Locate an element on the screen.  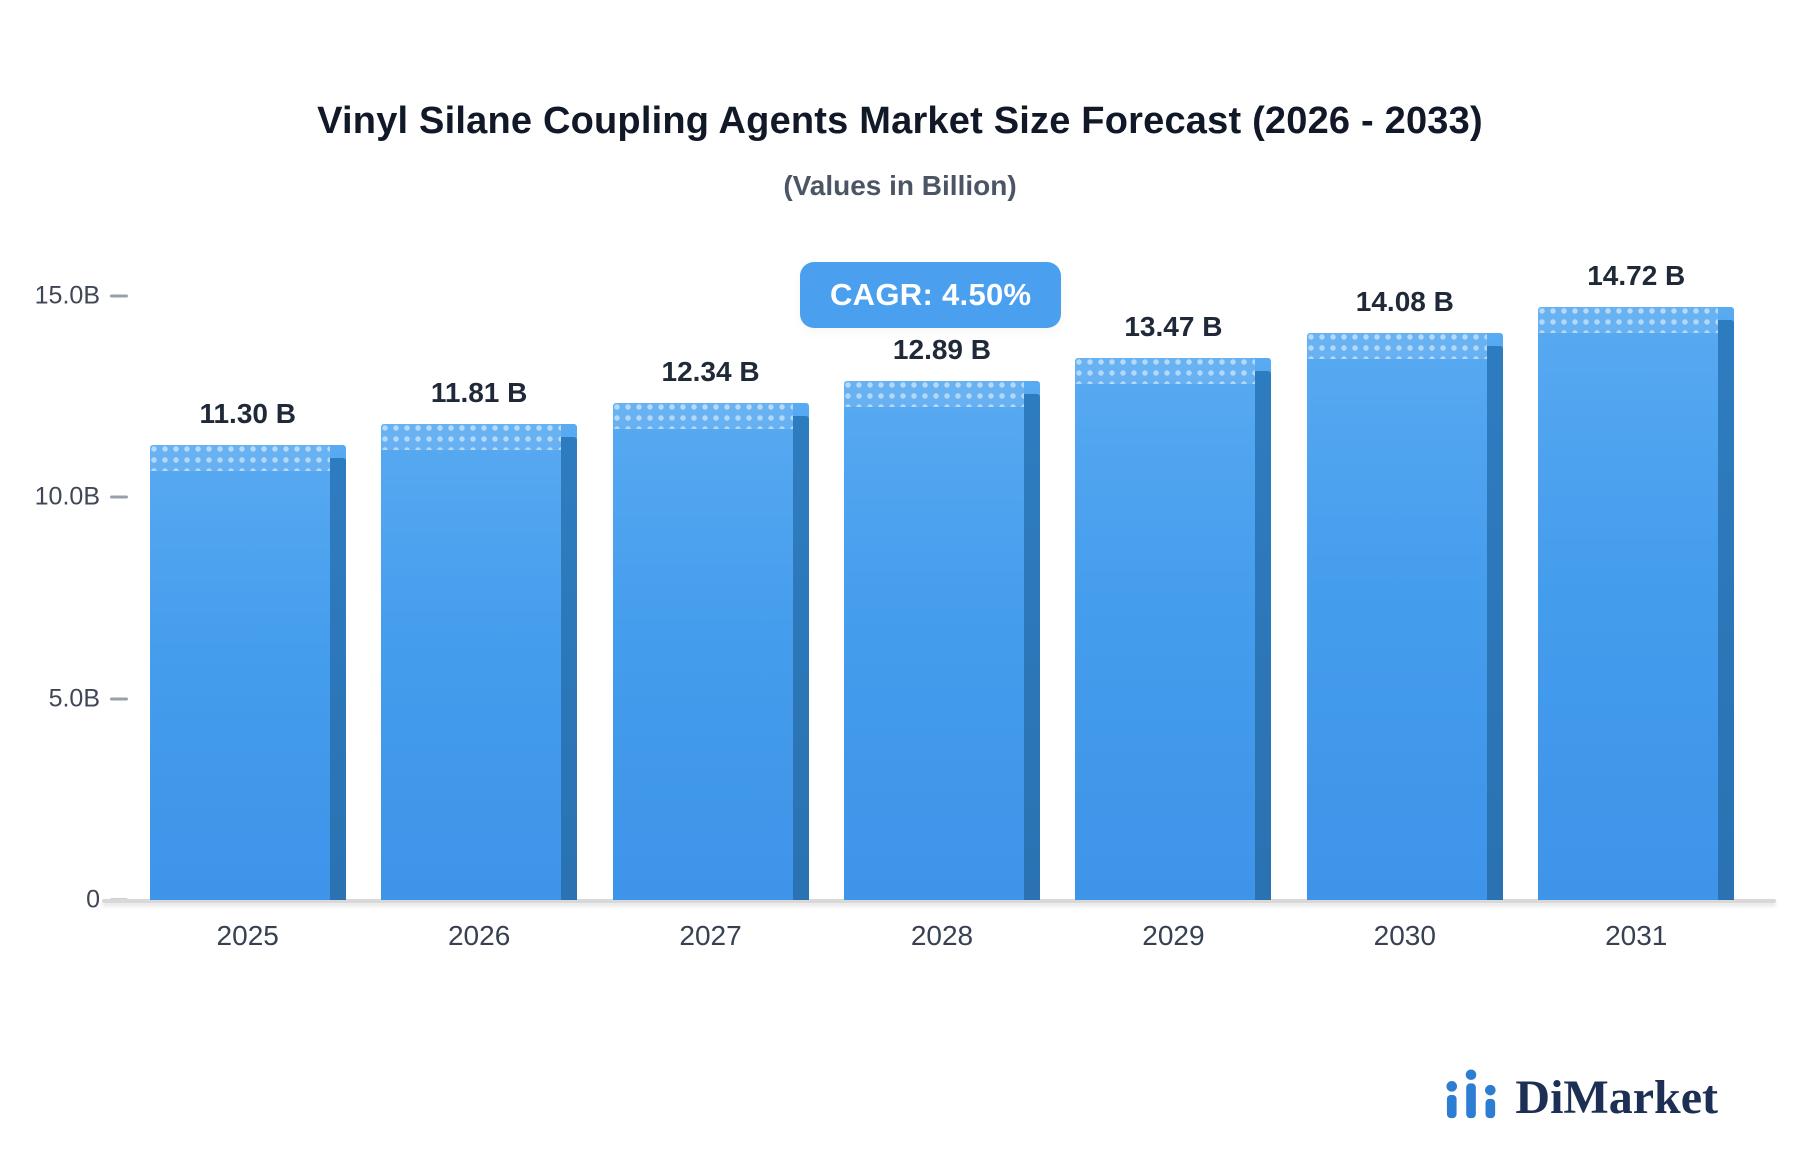
x-axis-label: 2031 is located at coordinates (1636, 935).